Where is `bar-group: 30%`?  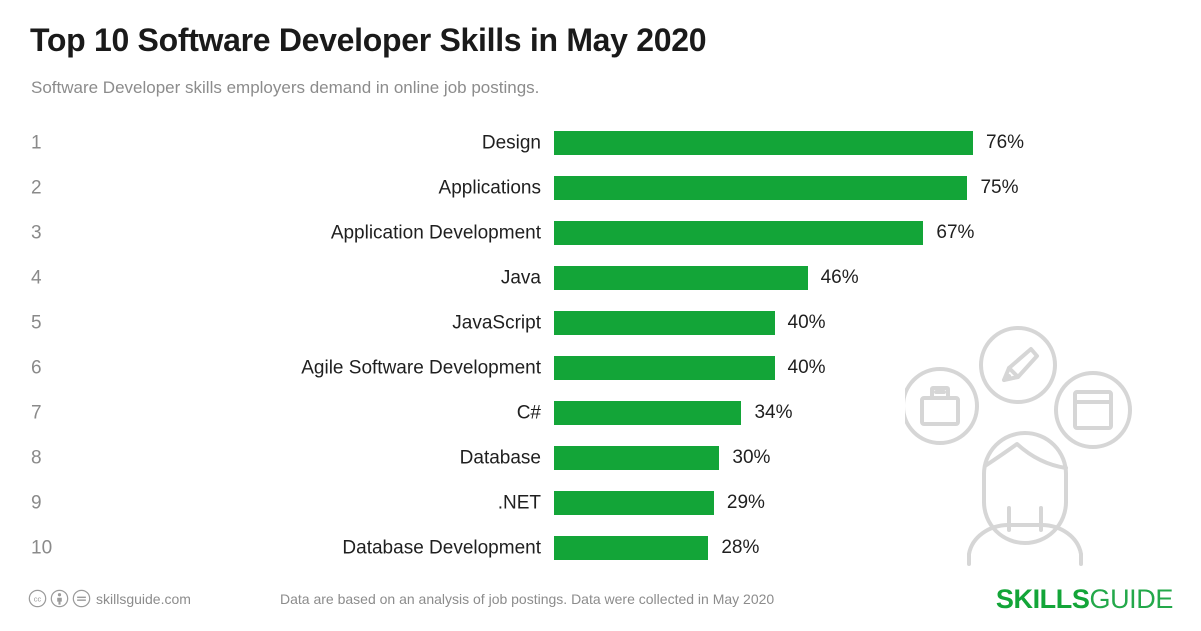 bar-group: 30% is located at coordinates (662, 457).